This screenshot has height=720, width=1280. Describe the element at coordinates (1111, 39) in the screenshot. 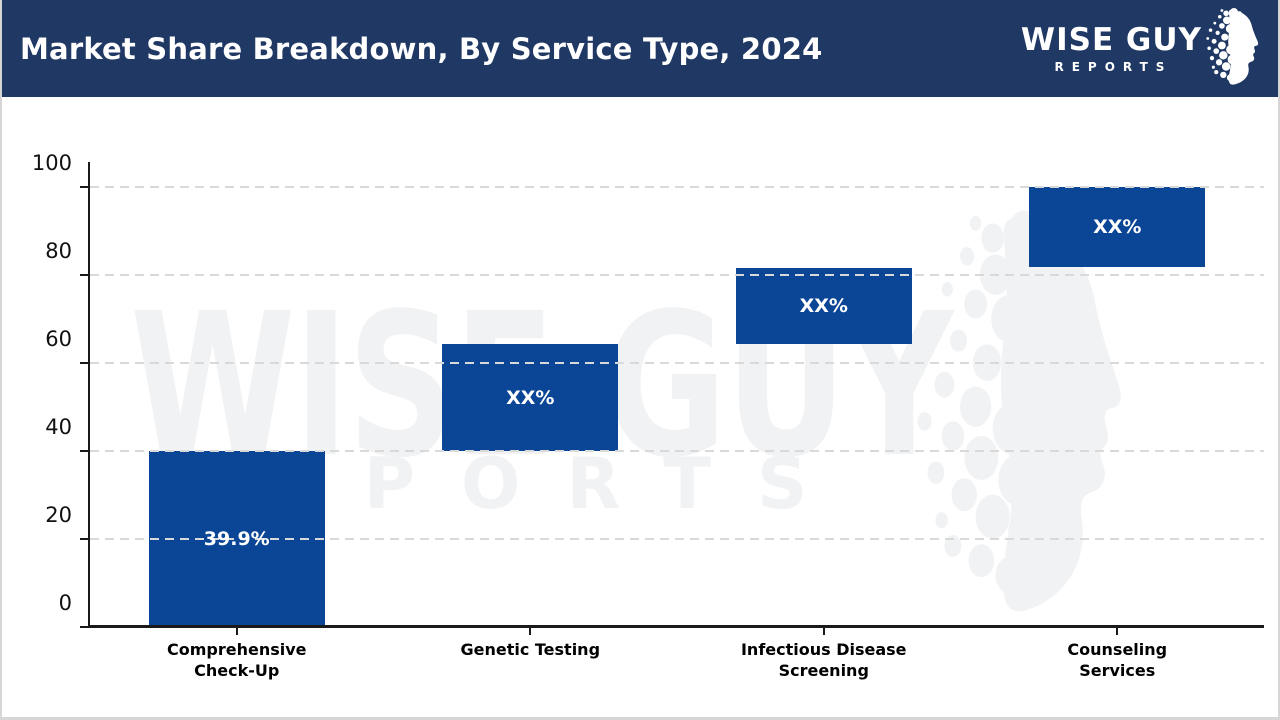

I see `logo-wordmark: WISE GUY` at that location.